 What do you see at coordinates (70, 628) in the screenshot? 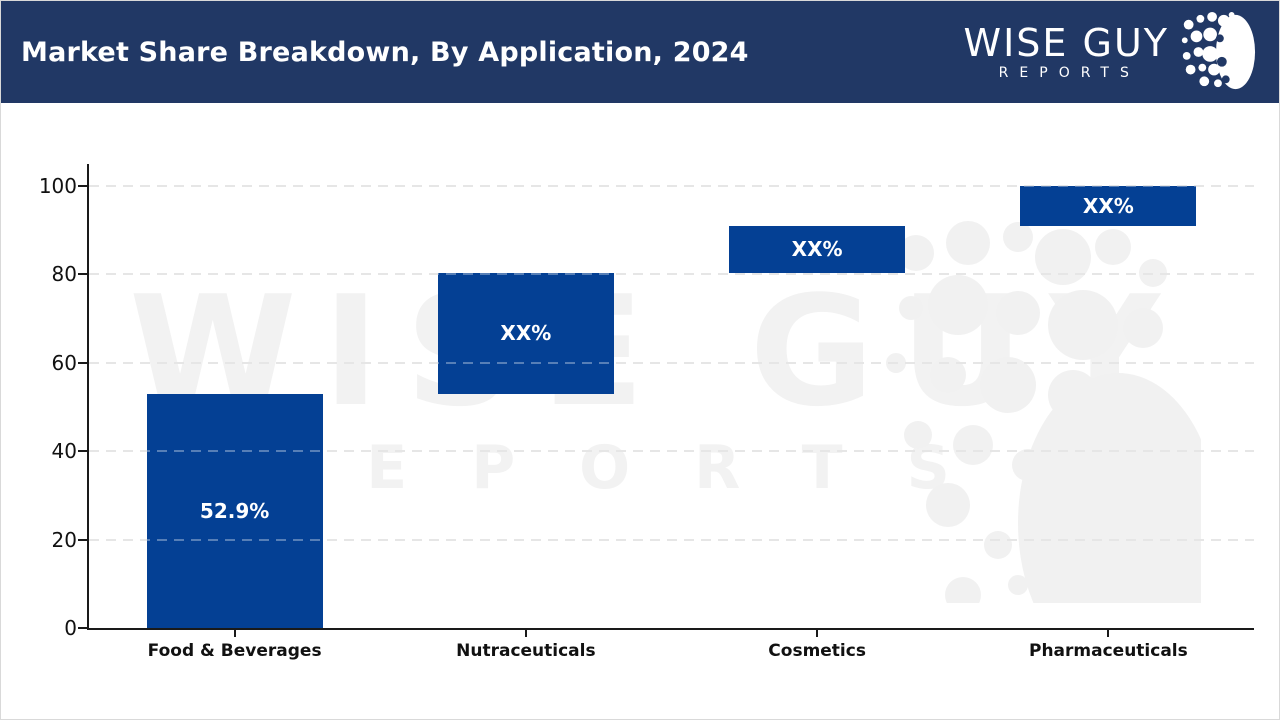
I see `y-axis-tick-label: 0` at bounding box center [70, 628].